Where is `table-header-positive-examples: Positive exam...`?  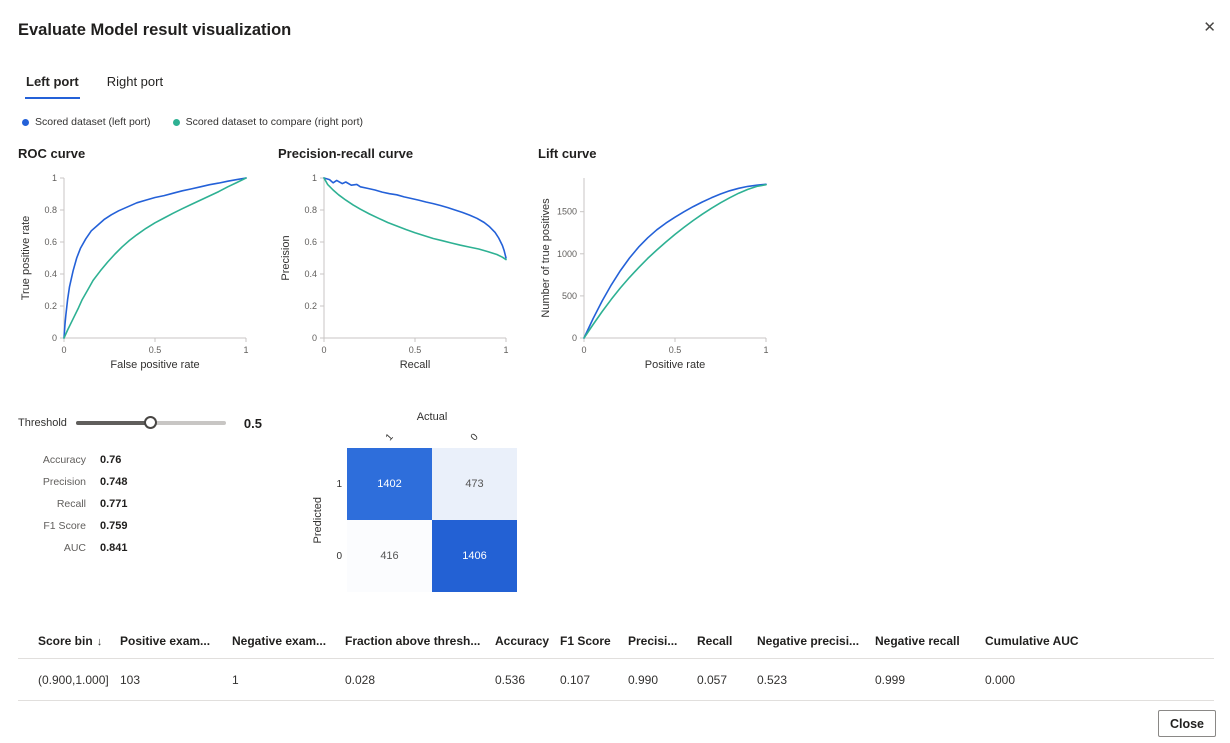 table-header-positive-examples: Positive exam... is located at coordinates (165, 641).